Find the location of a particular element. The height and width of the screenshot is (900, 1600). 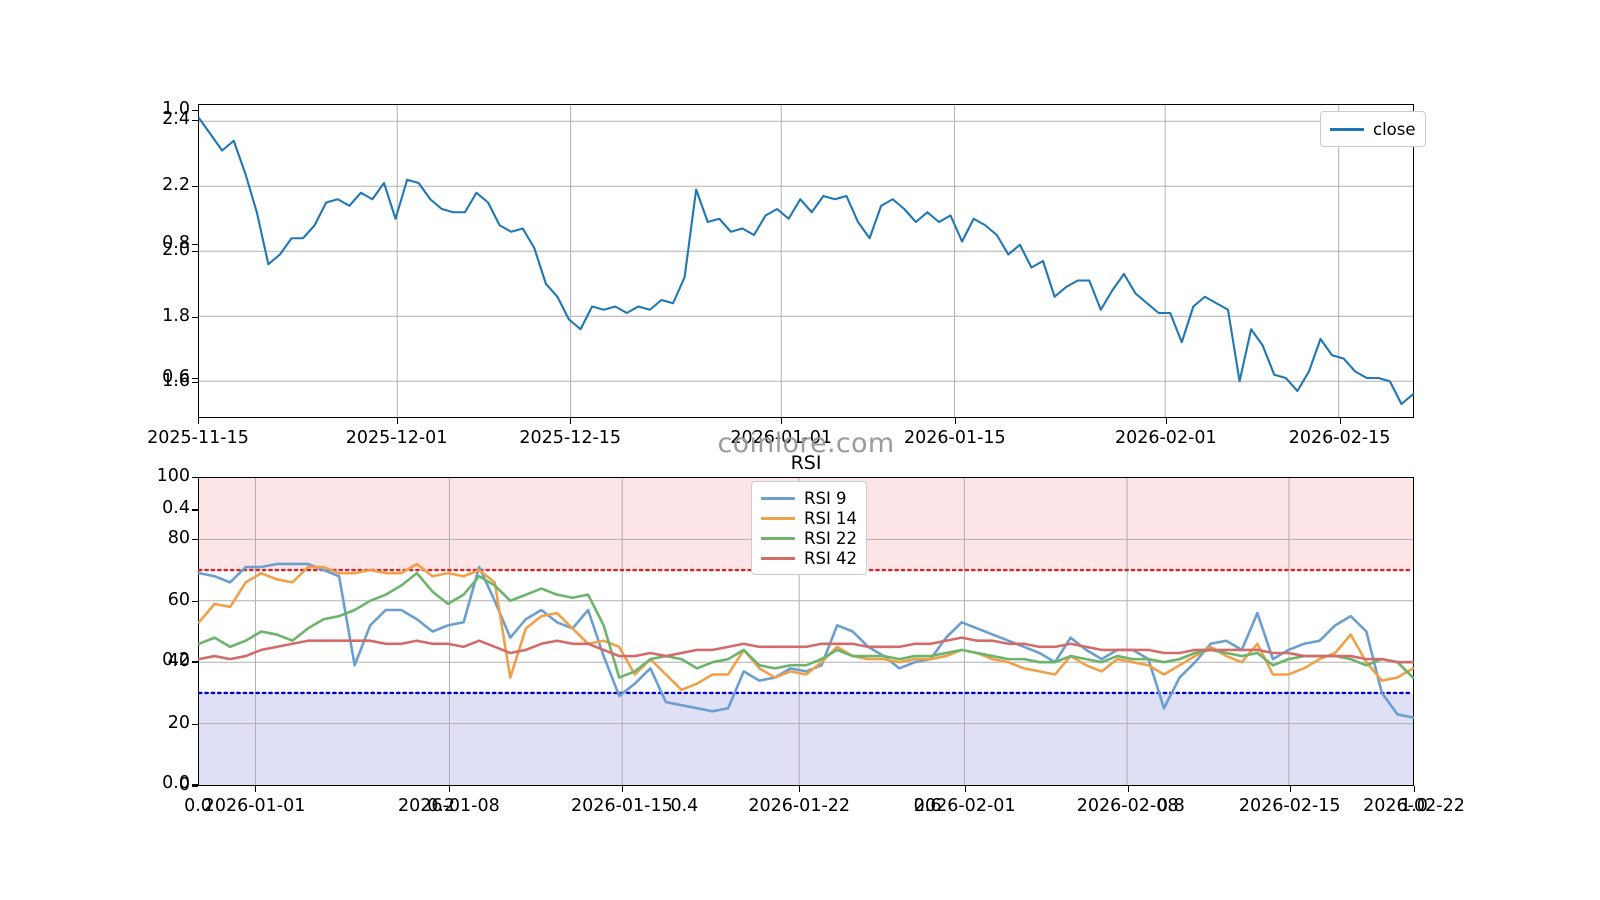

rsi-ghost-x-tick-label: 1.0 is located at coordinates (1414, 806).